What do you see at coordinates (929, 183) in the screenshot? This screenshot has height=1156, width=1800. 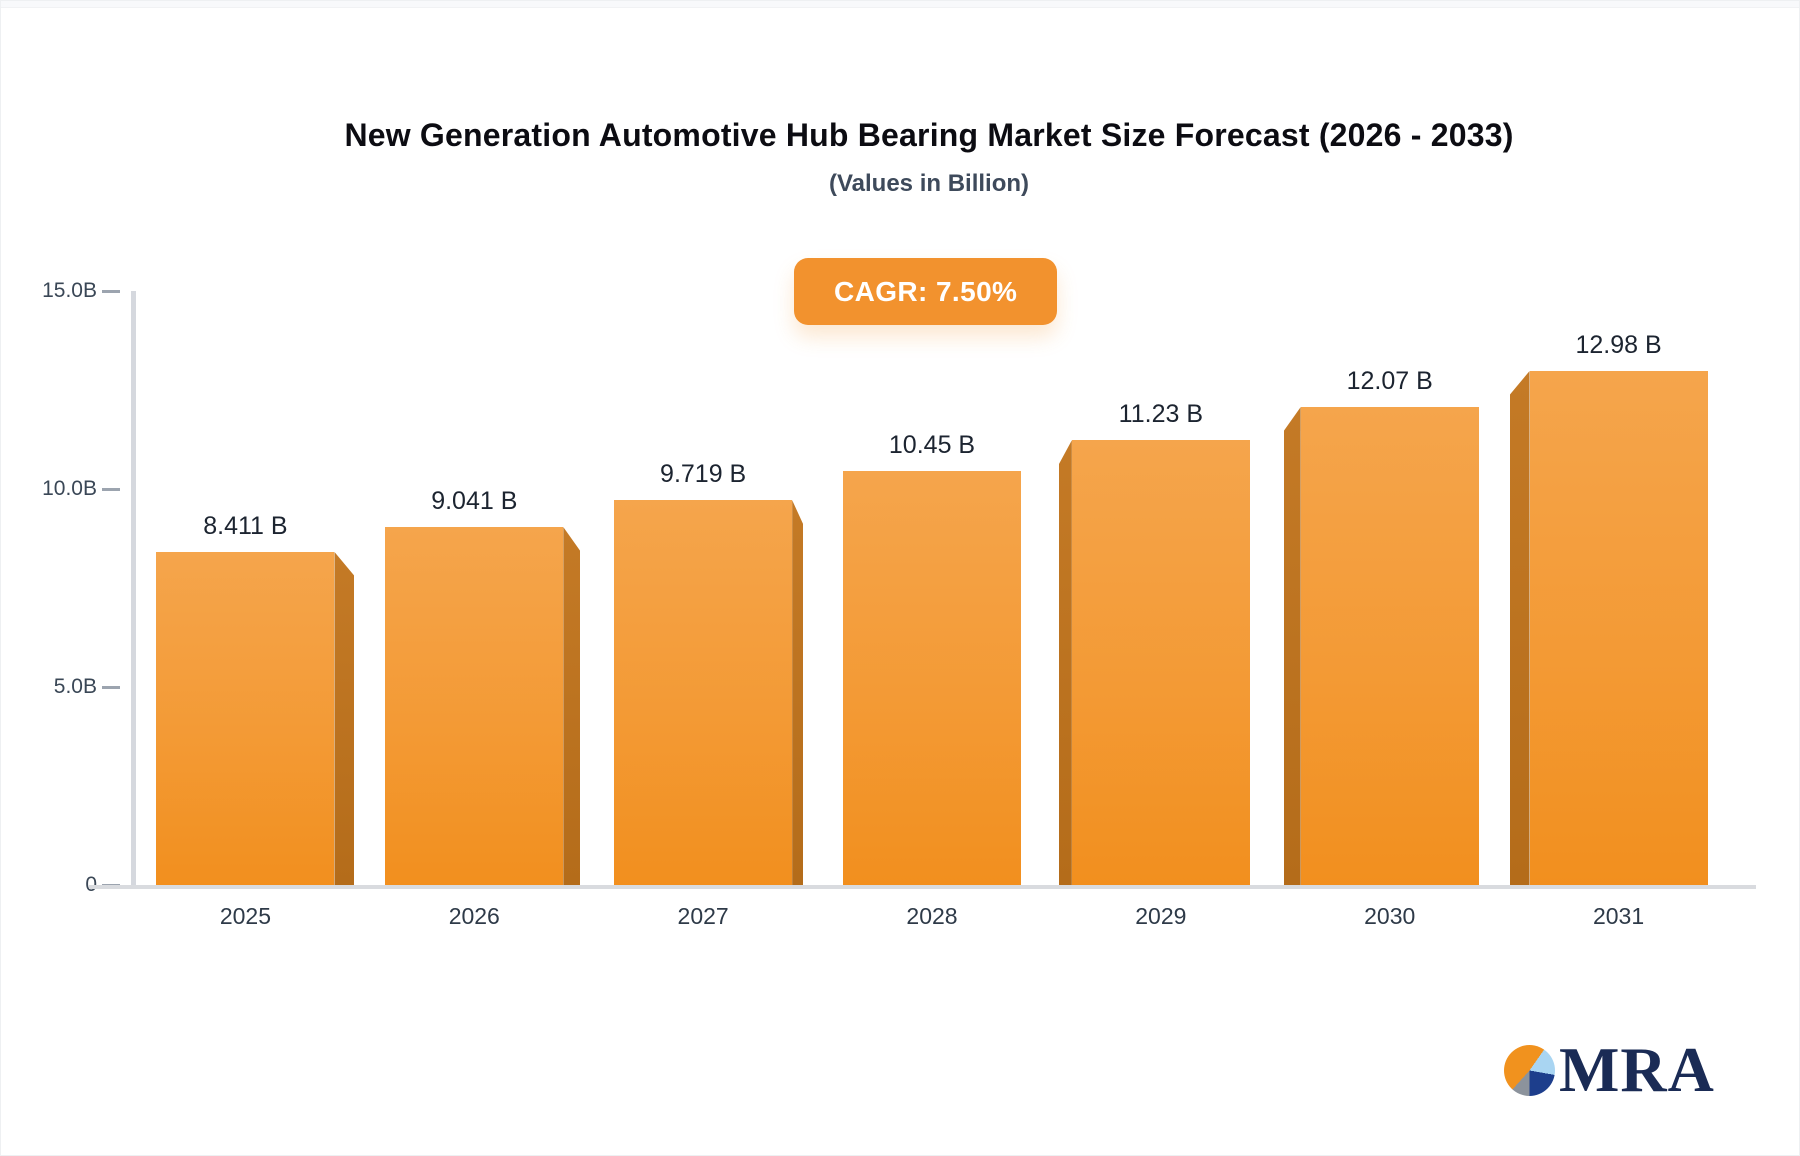 I see `chart-subtitle: (Values in Billion)` at bounding box center [929, 183].